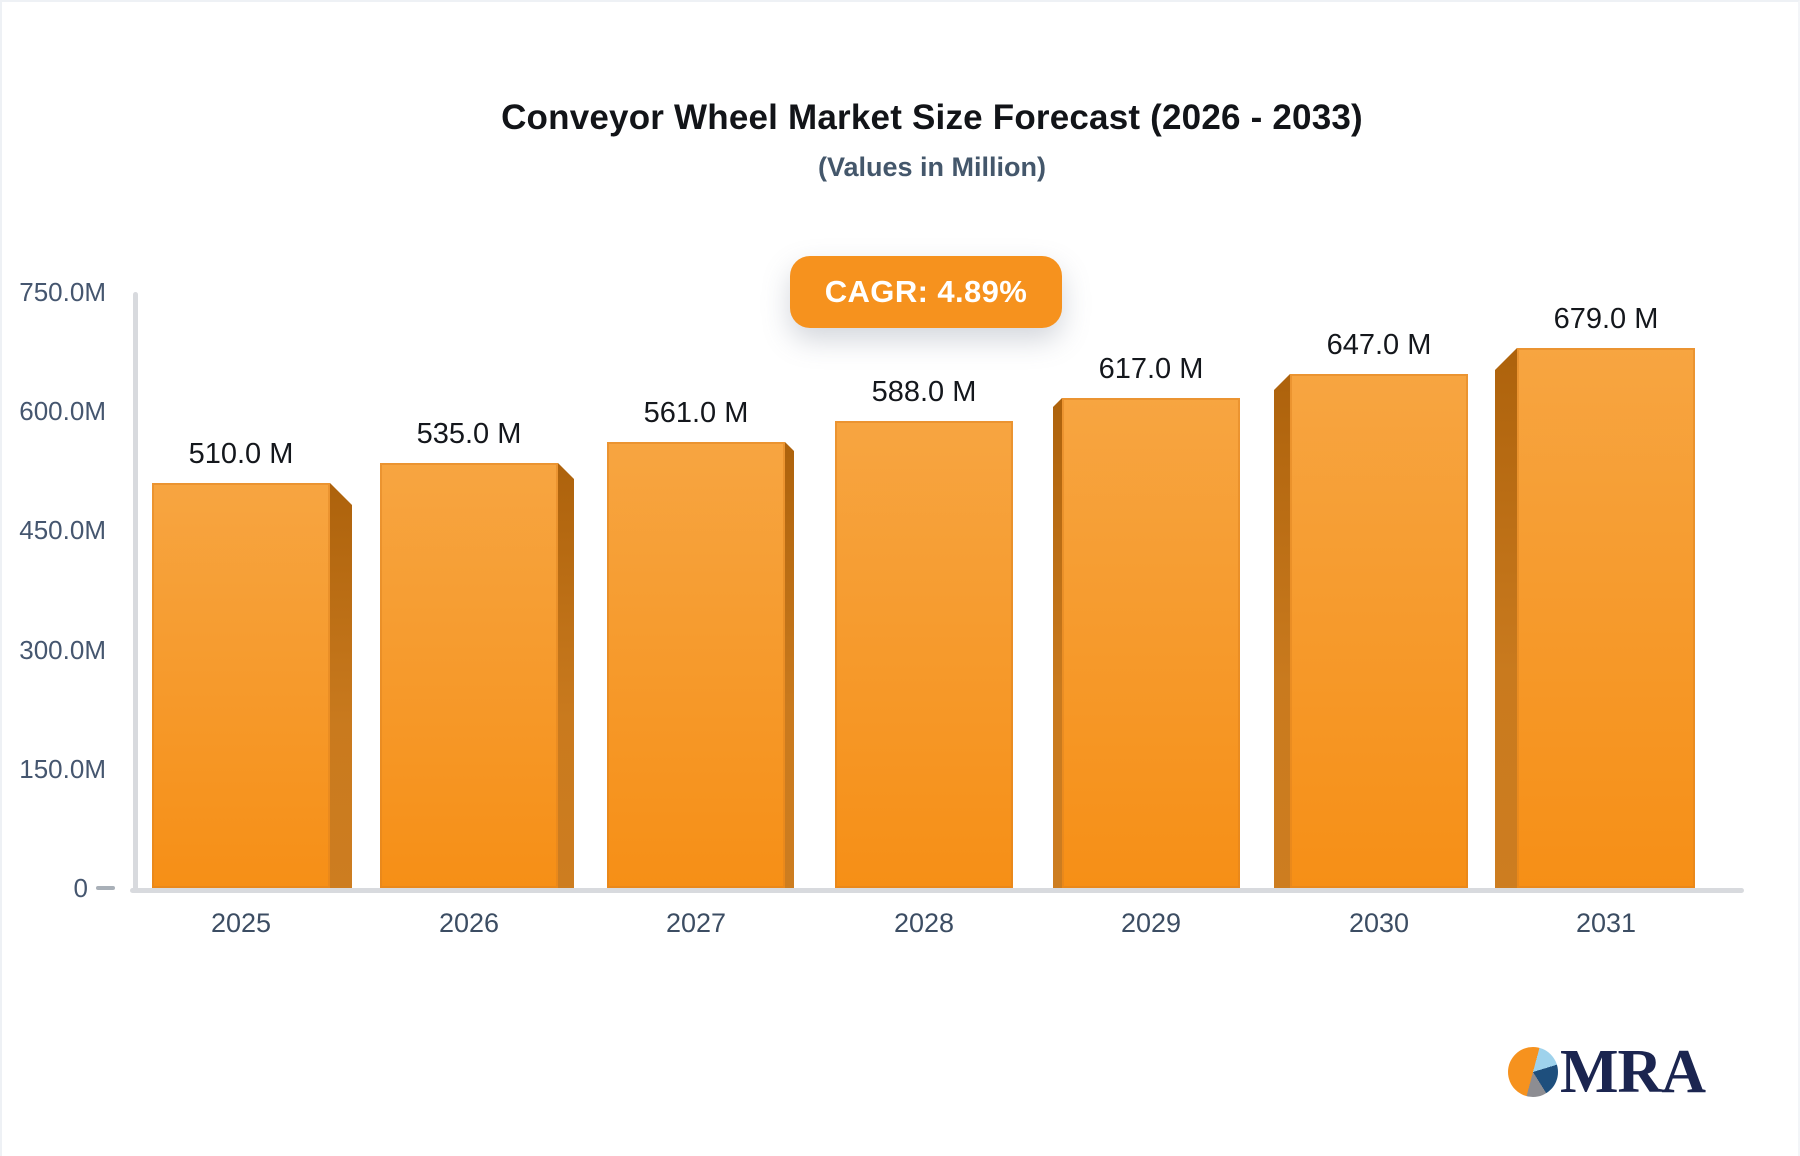 Image resolution: width=1800 pixels, height=1156 pixels. I want to click on y-axis-tick-label: 750.0M, so click(62, 292).